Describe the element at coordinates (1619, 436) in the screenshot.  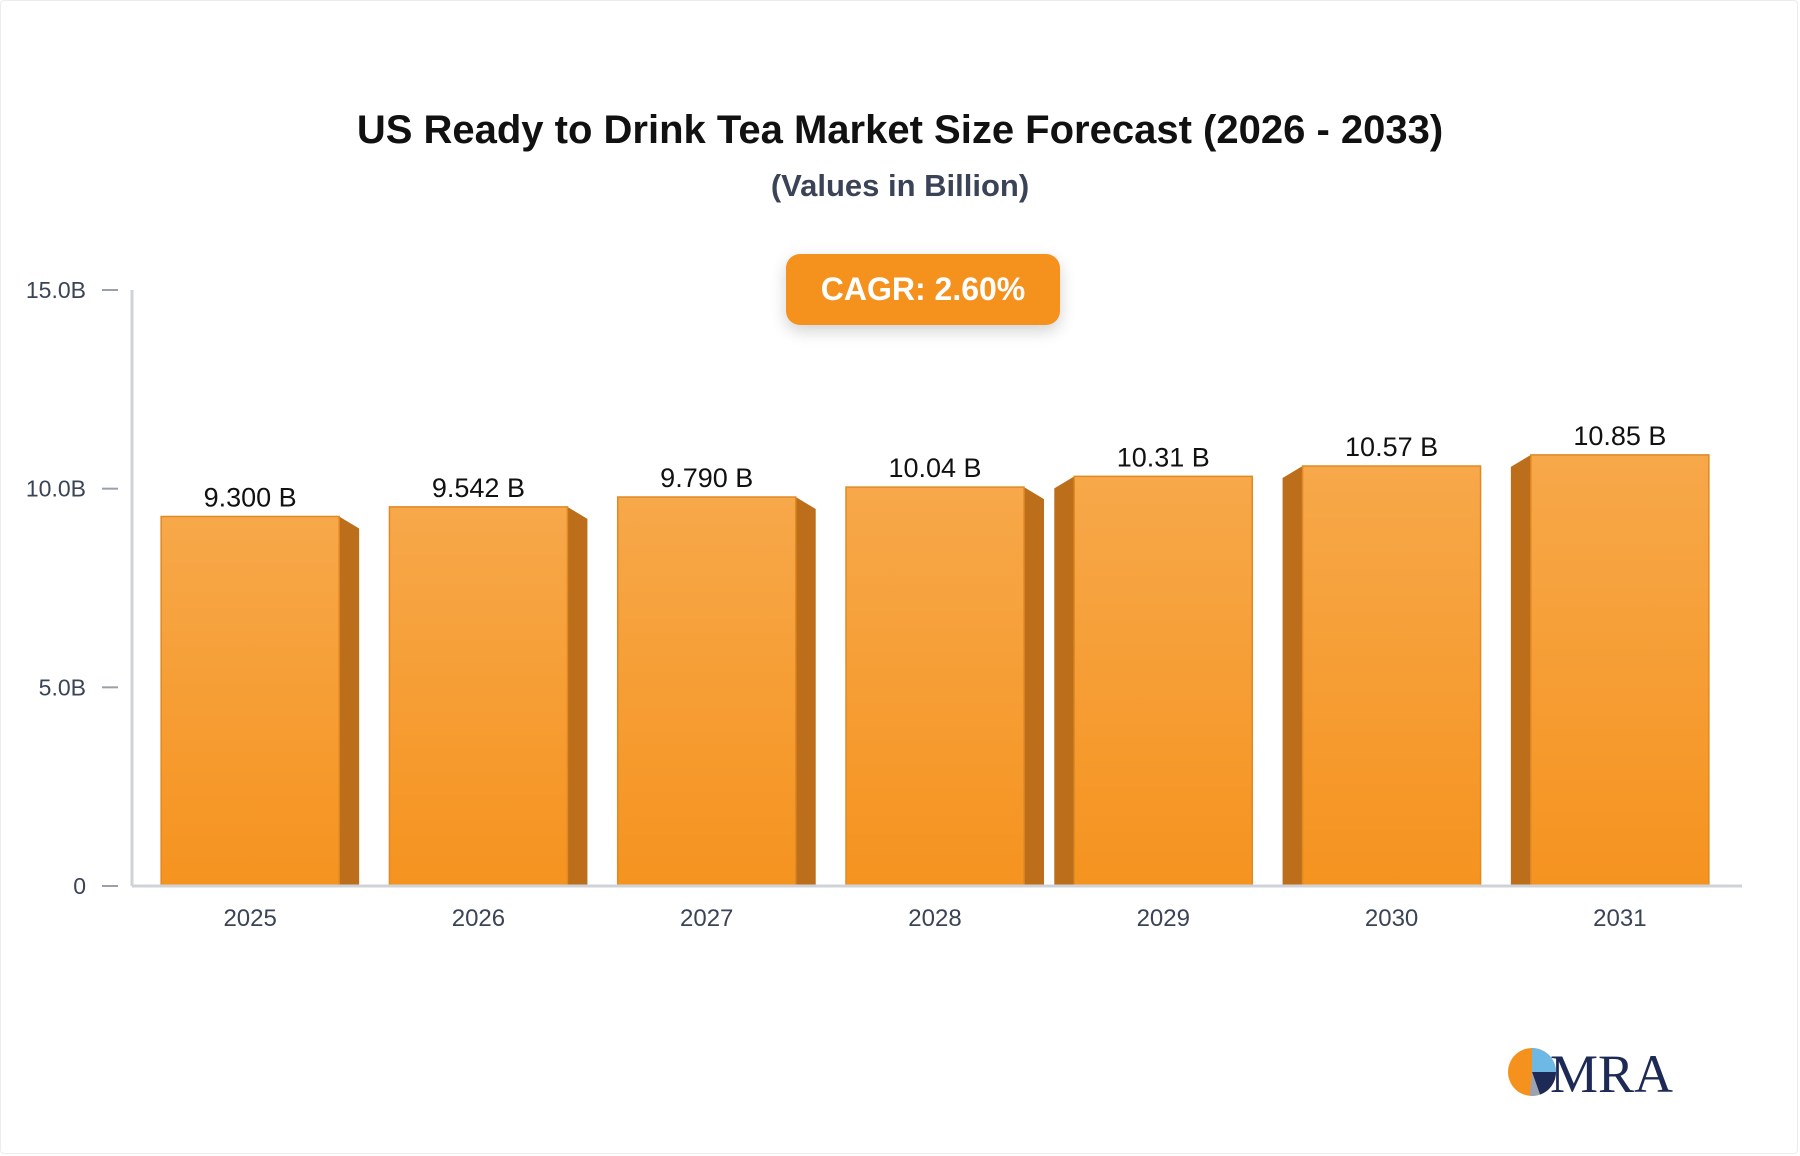
I see `data-label: 10.85 B` at that location.